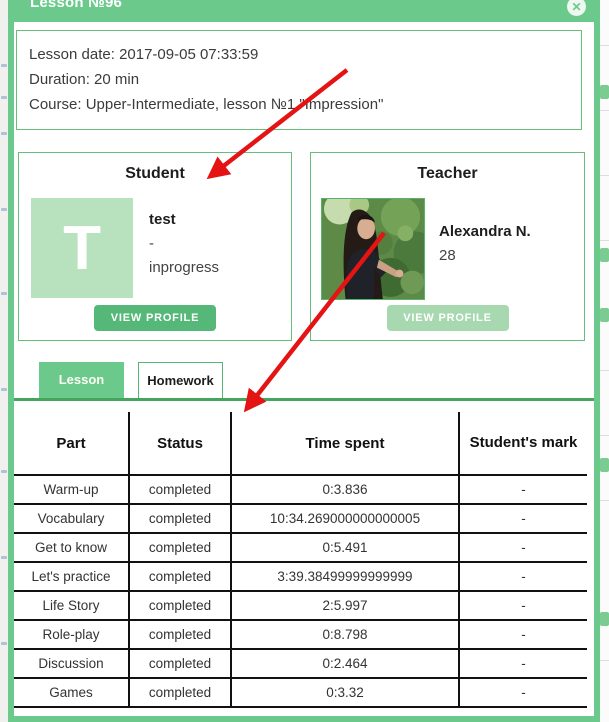 This screenshot has width=609, height=722. What do you see at coordinates (82, 248) in the screenshot?
I see `student-avatar: T` at bounding box center [82, 248].